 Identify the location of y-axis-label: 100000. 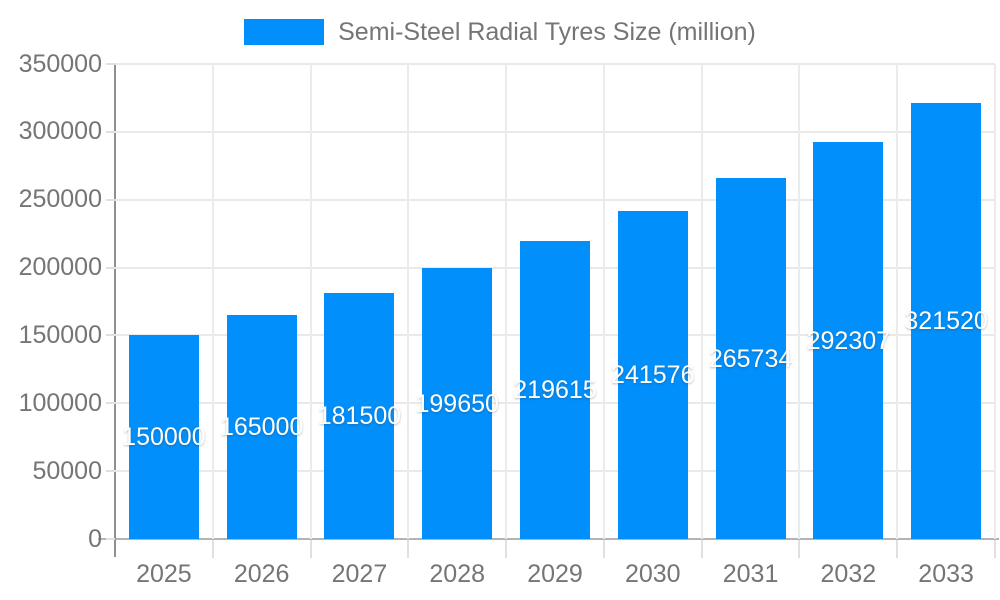
(60, 402).